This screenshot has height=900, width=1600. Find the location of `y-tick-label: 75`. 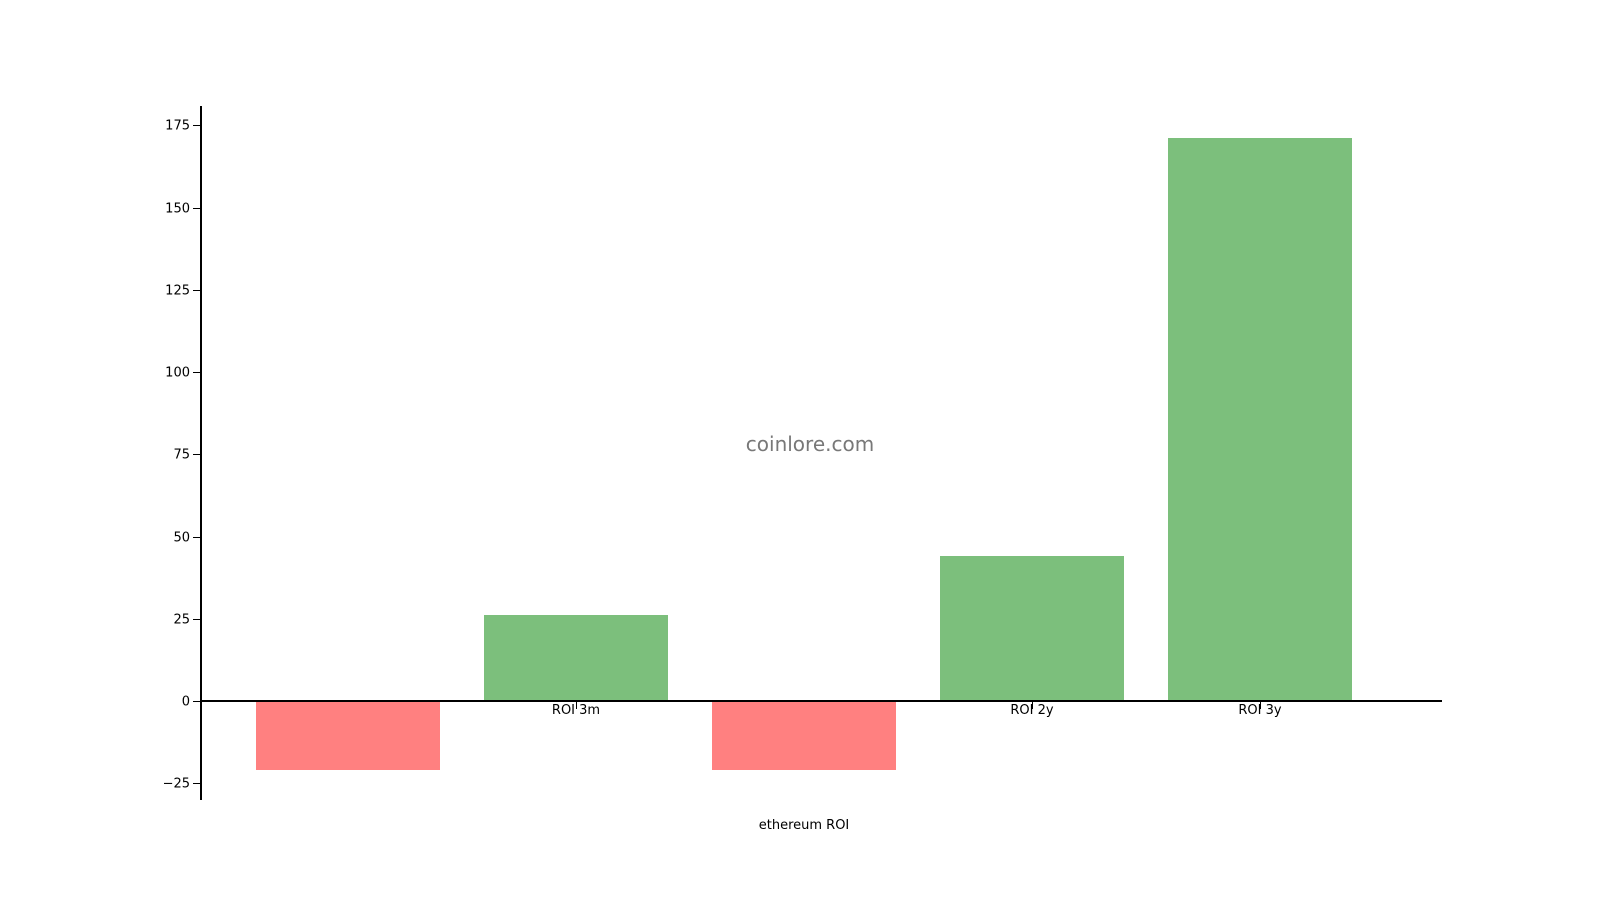

y-tick-label: 75 is located at coordinates (181, 455).